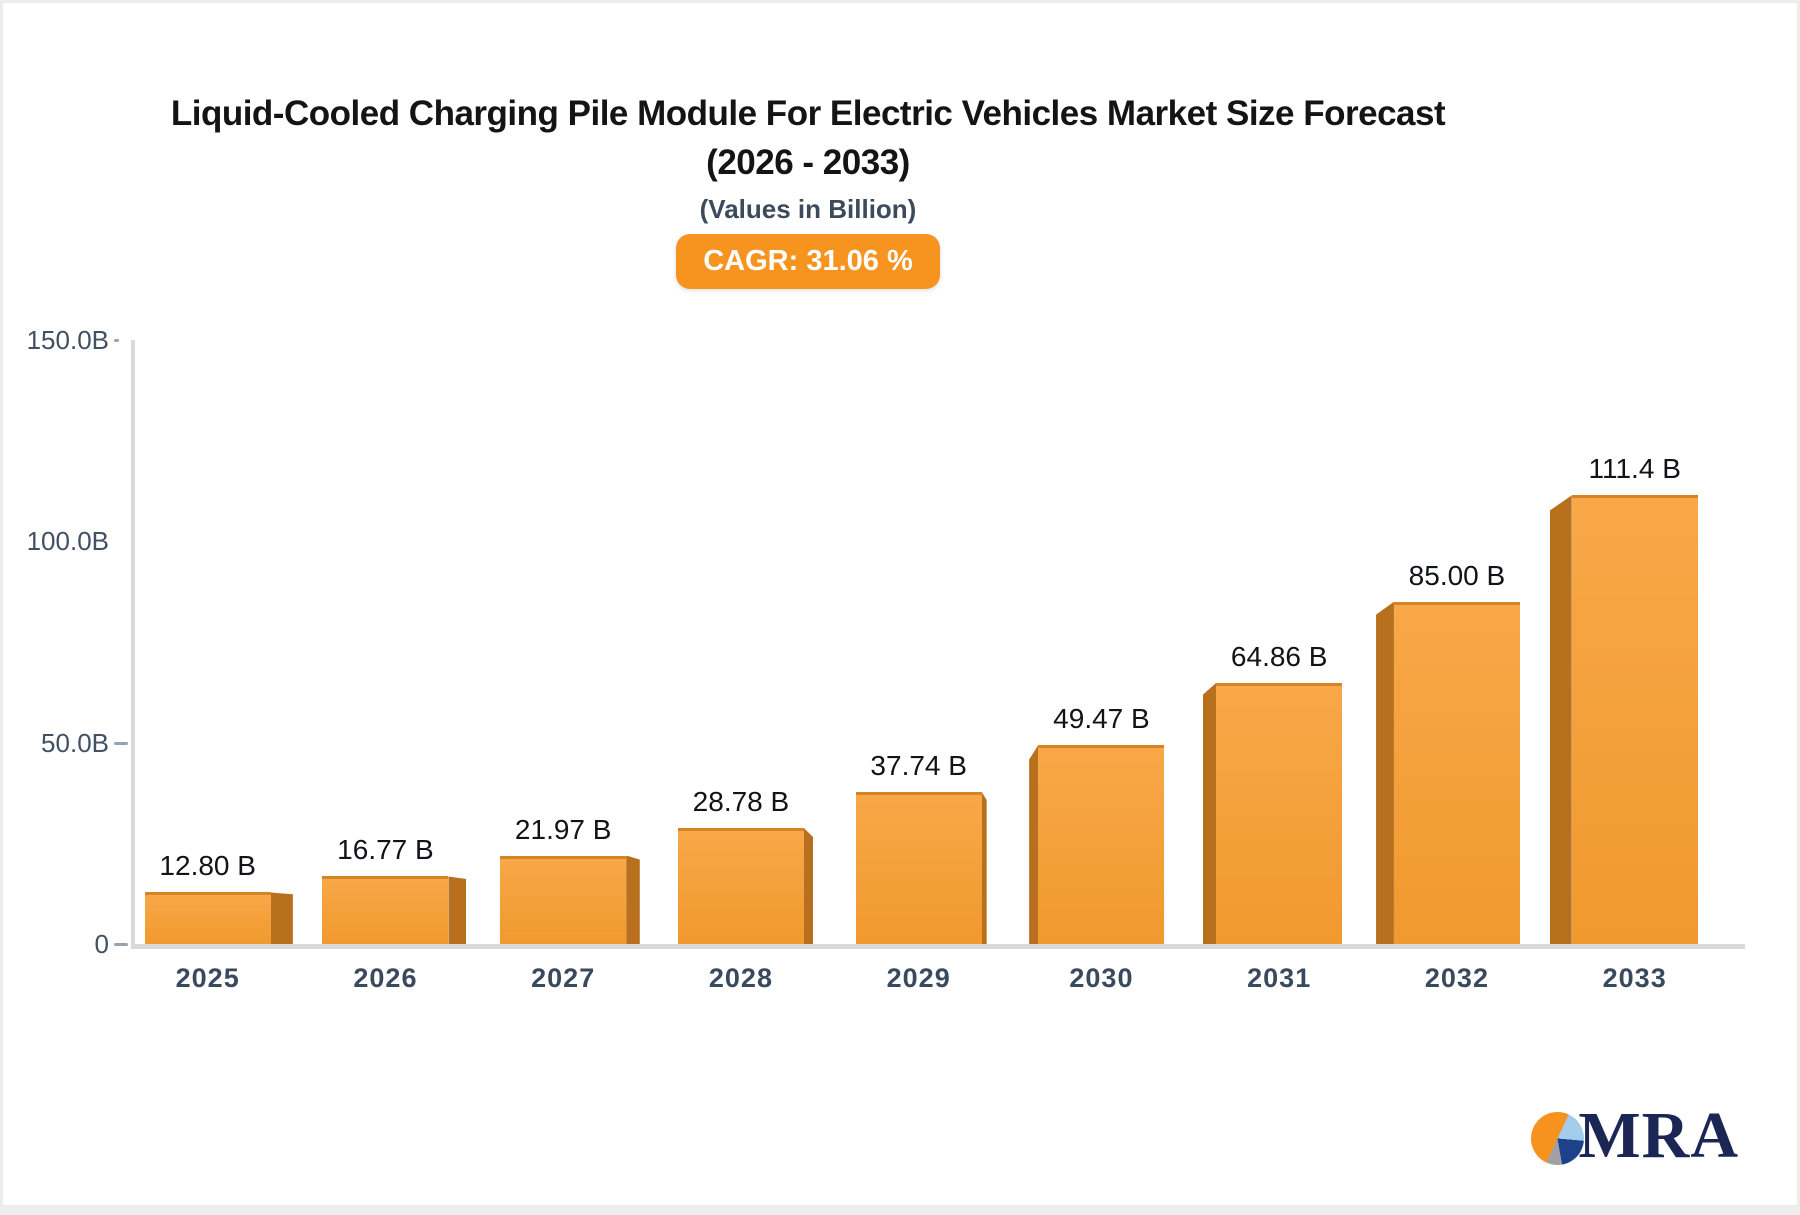 Image resolution: width=1800 pixels, height=1215 pixels. What do you see at coordinates (207, 866) in the screenshot?
I see `bar-value-label: 12.80 B` at bounding box center [207, 866].